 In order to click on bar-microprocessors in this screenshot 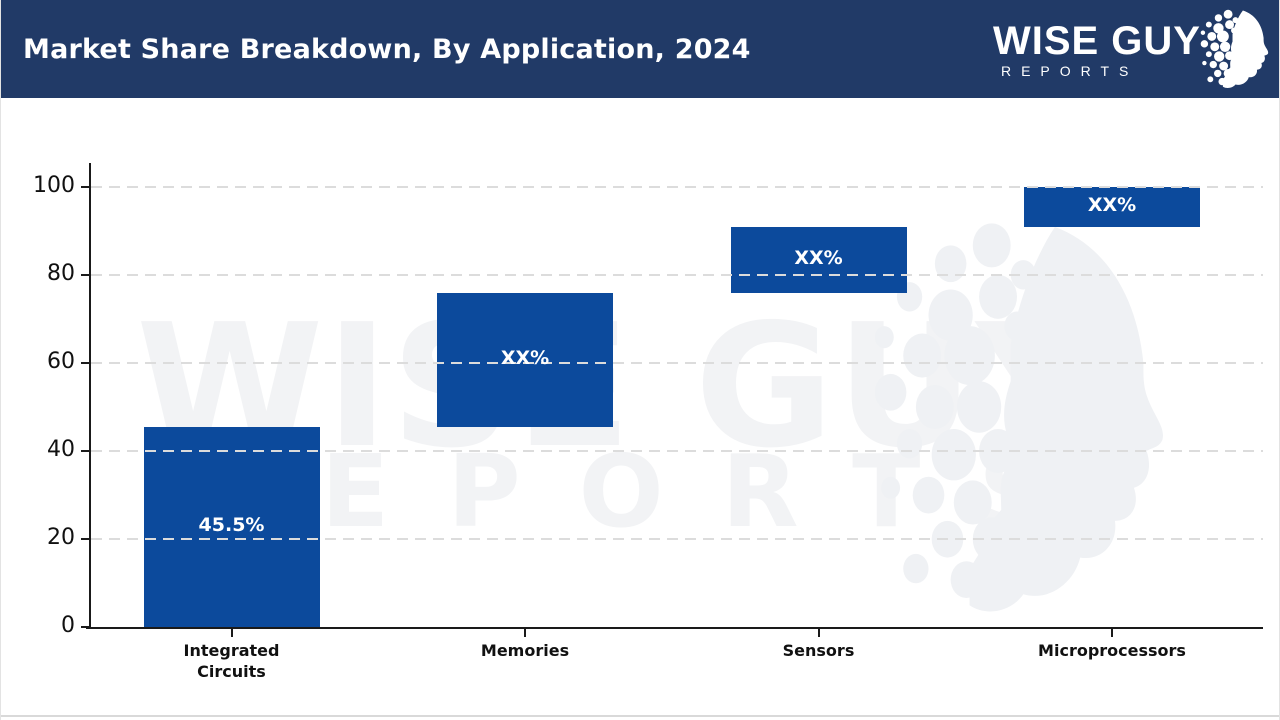, I will do `click(1112, 207)`.